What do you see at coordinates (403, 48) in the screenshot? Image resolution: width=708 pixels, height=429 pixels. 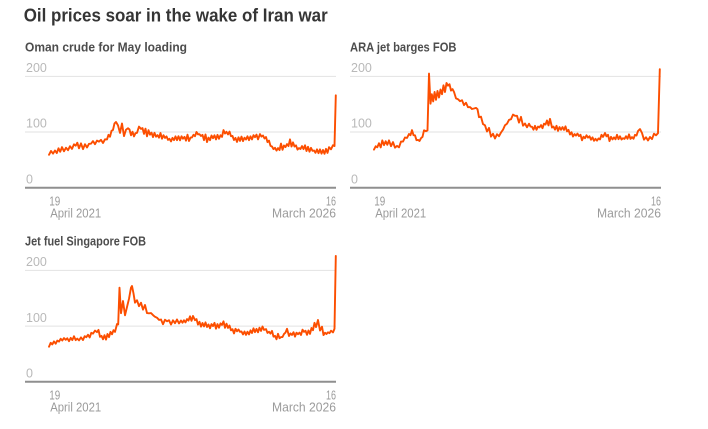 I see `svg-text: ARA jet barges FOB` at bounding box center [403, 48].